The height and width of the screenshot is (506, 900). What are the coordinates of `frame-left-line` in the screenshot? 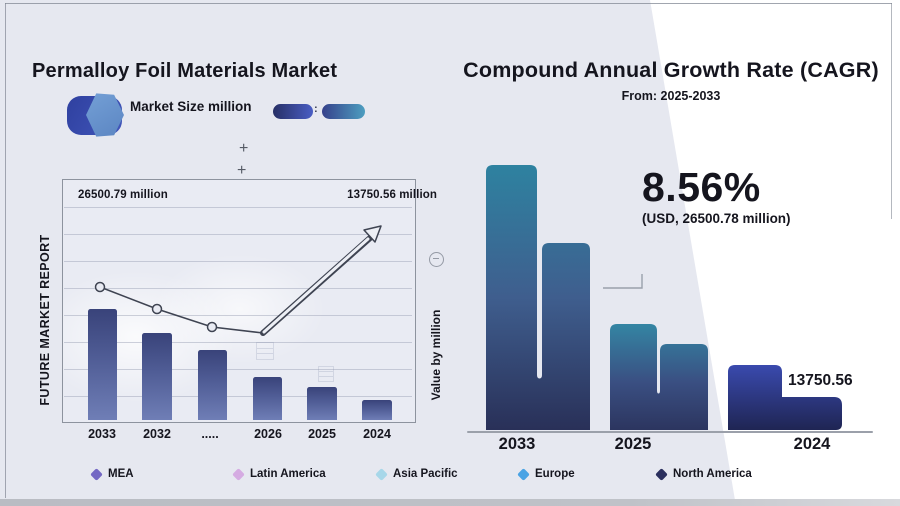 It's located at (5, 250).